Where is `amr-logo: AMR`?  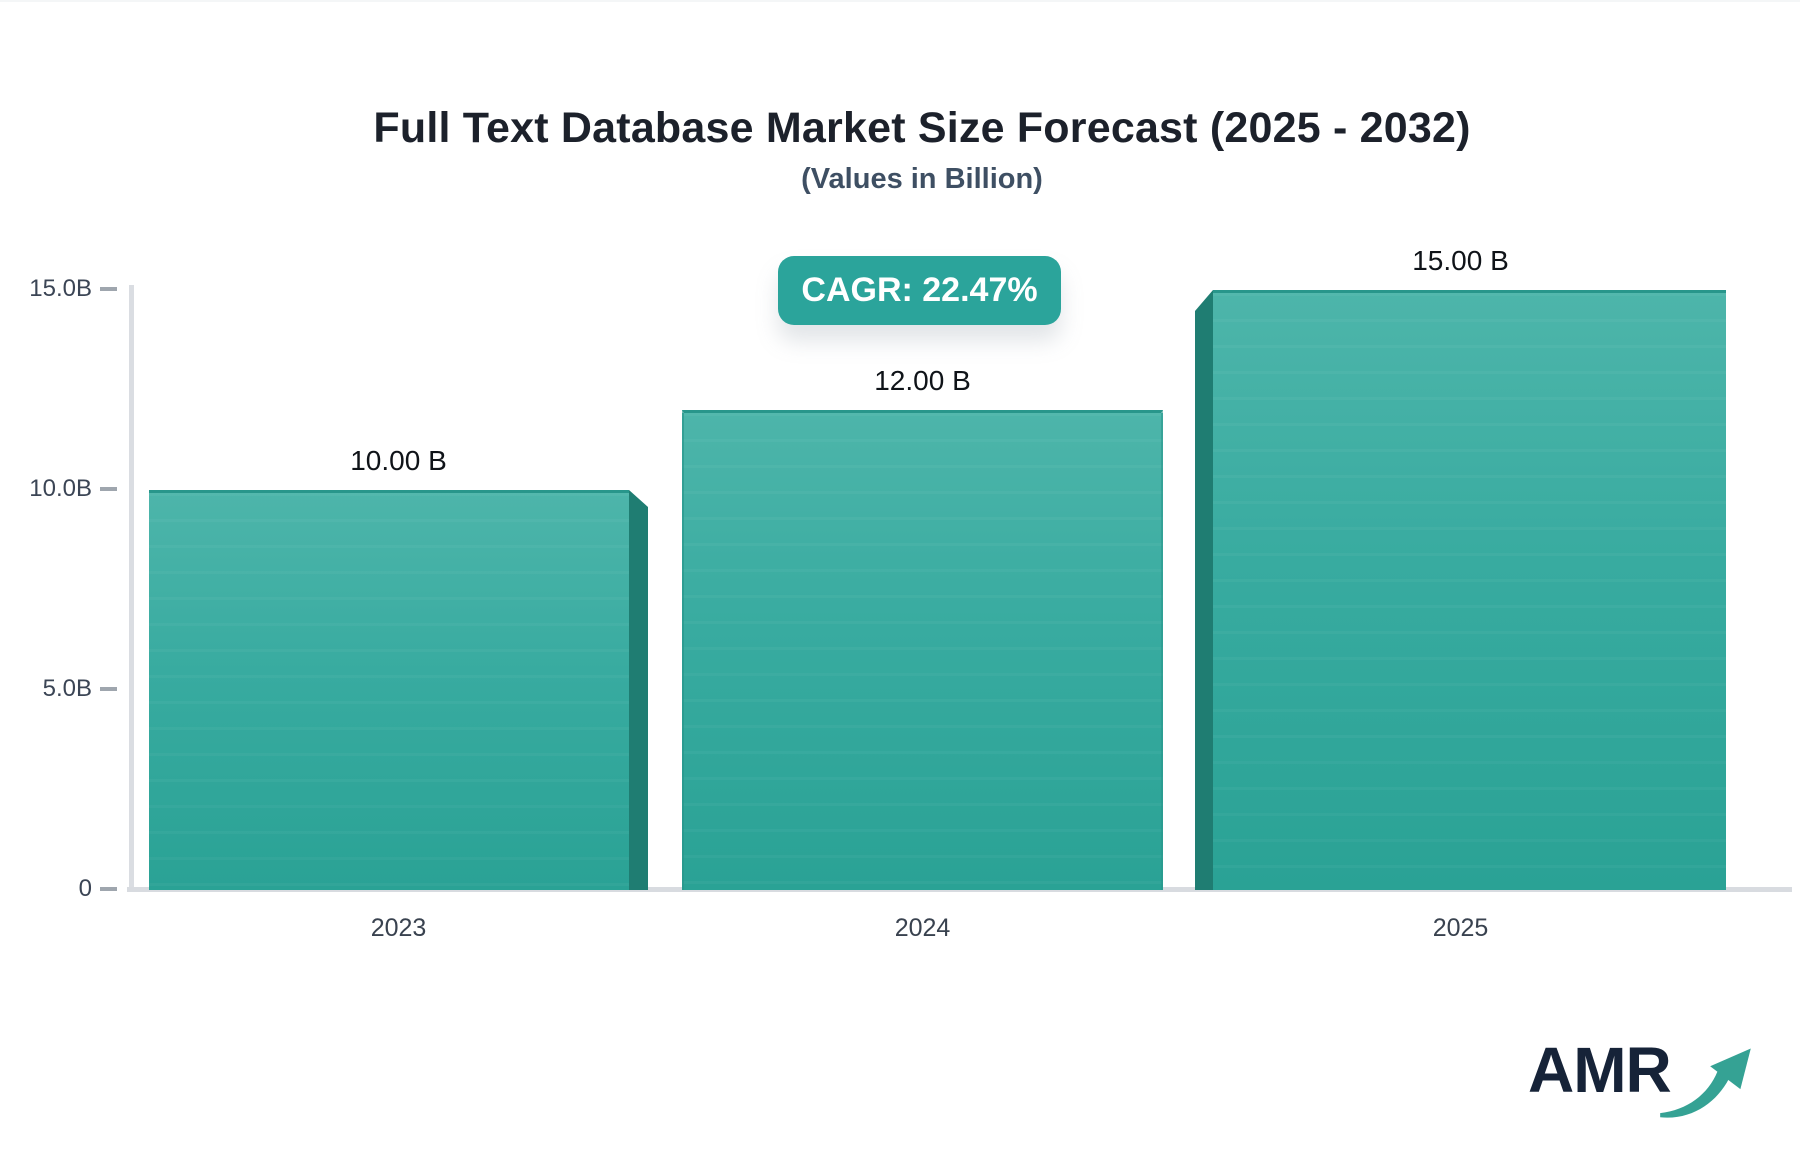
amr-logo: AMR is located at coordinates (1653, 1080).